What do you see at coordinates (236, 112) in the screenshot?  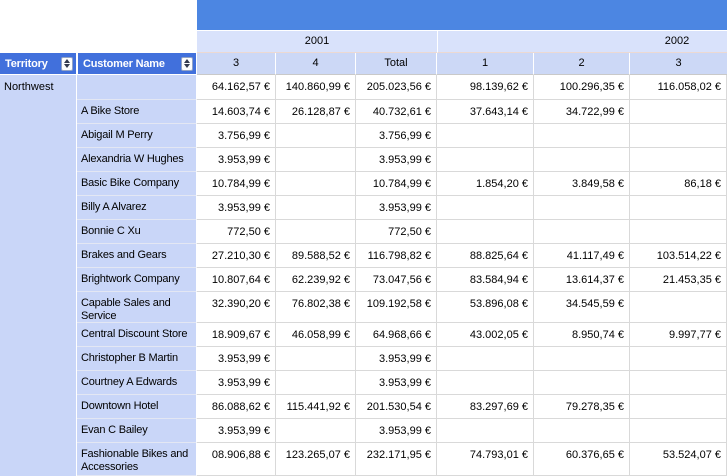 I see `value-cell: 14.603,74 €` at bounding box center [236, 112].